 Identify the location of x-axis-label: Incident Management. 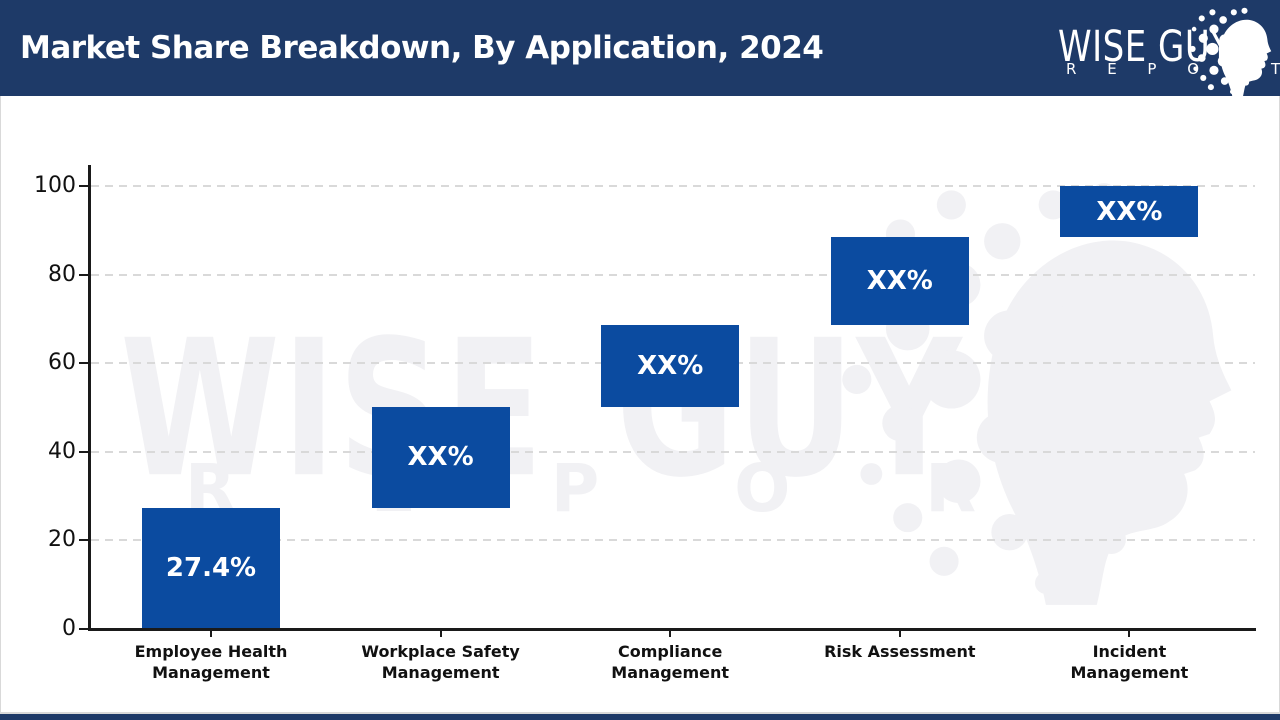
(1129, 662).